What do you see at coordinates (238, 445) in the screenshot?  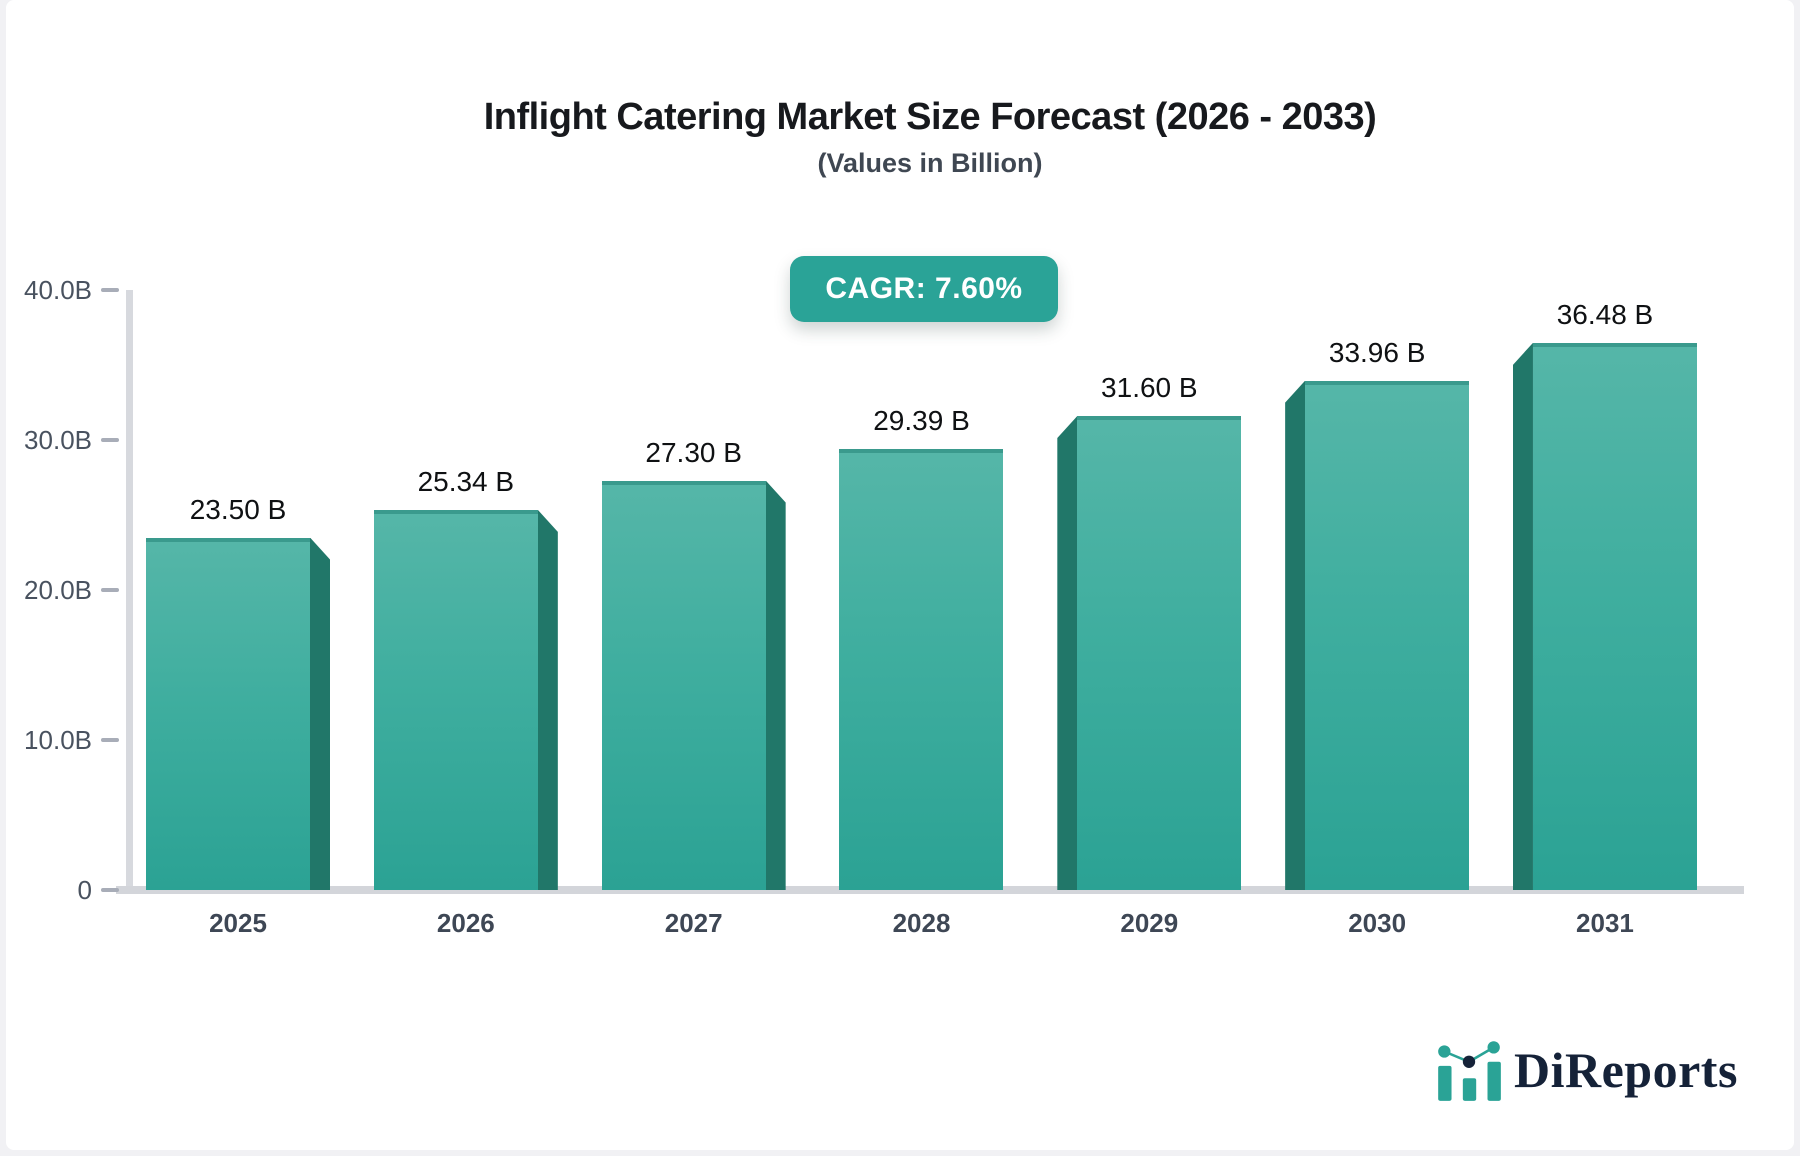 I see `bar-group-2025: 23.50 B` at bounding box center [238, 445].